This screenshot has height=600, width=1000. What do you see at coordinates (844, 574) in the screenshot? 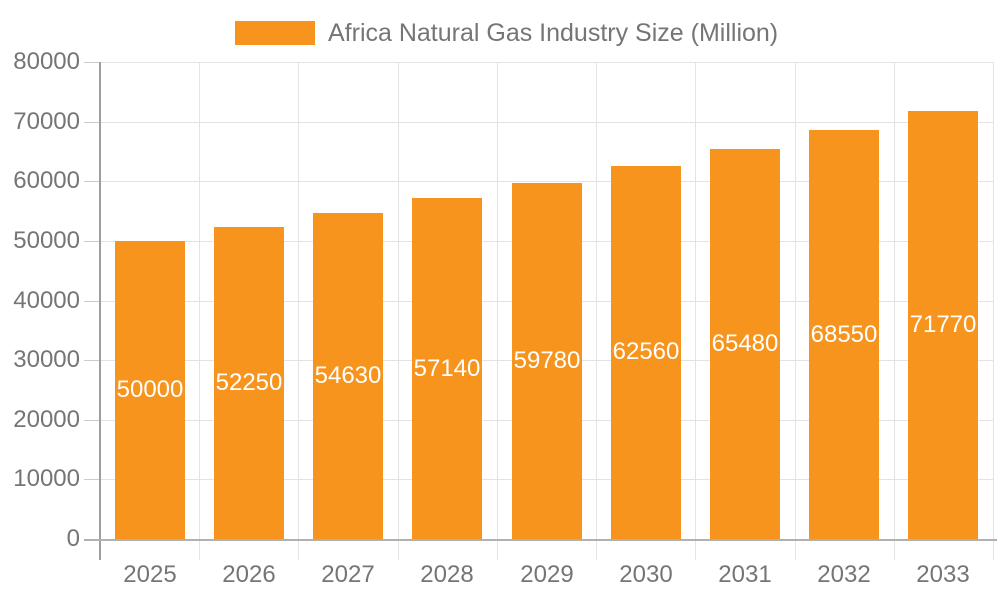
I see `x-axis-tick-label: 2032` at bounding box center [844, 574].